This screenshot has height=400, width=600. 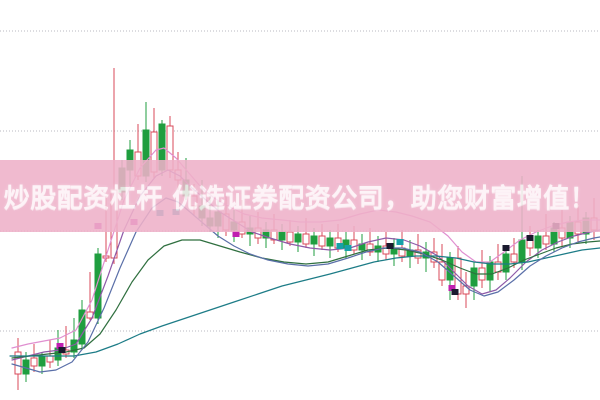 I want to click on advertisement-banner-text: 炒股配资杠杆 优选证券配资公司，助您财富增值！, so click(x=300, y=198).